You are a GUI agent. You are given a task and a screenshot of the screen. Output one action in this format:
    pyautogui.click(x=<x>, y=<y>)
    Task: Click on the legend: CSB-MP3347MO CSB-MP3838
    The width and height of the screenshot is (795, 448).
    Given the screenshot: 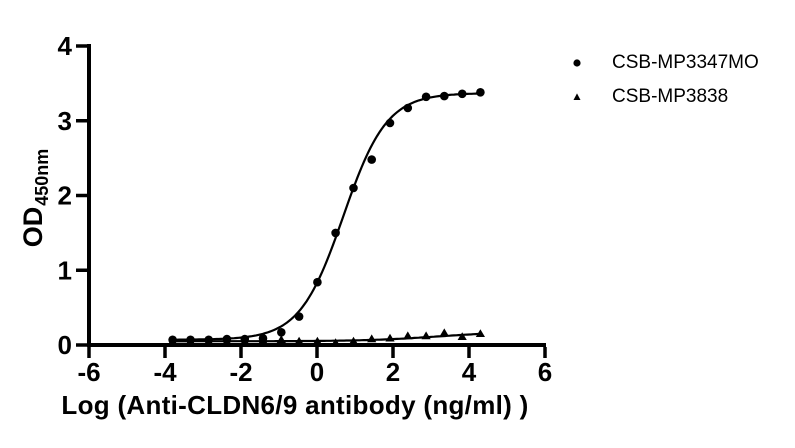 What is the action you would take?
    pyautogui.click(x=664, y=79)
    